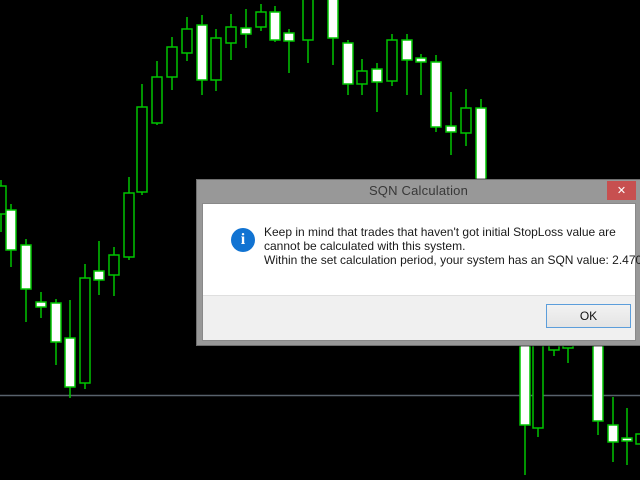 This screenshot has width=640, height=480. I want to click on info-icon: i, so click(243, 240).